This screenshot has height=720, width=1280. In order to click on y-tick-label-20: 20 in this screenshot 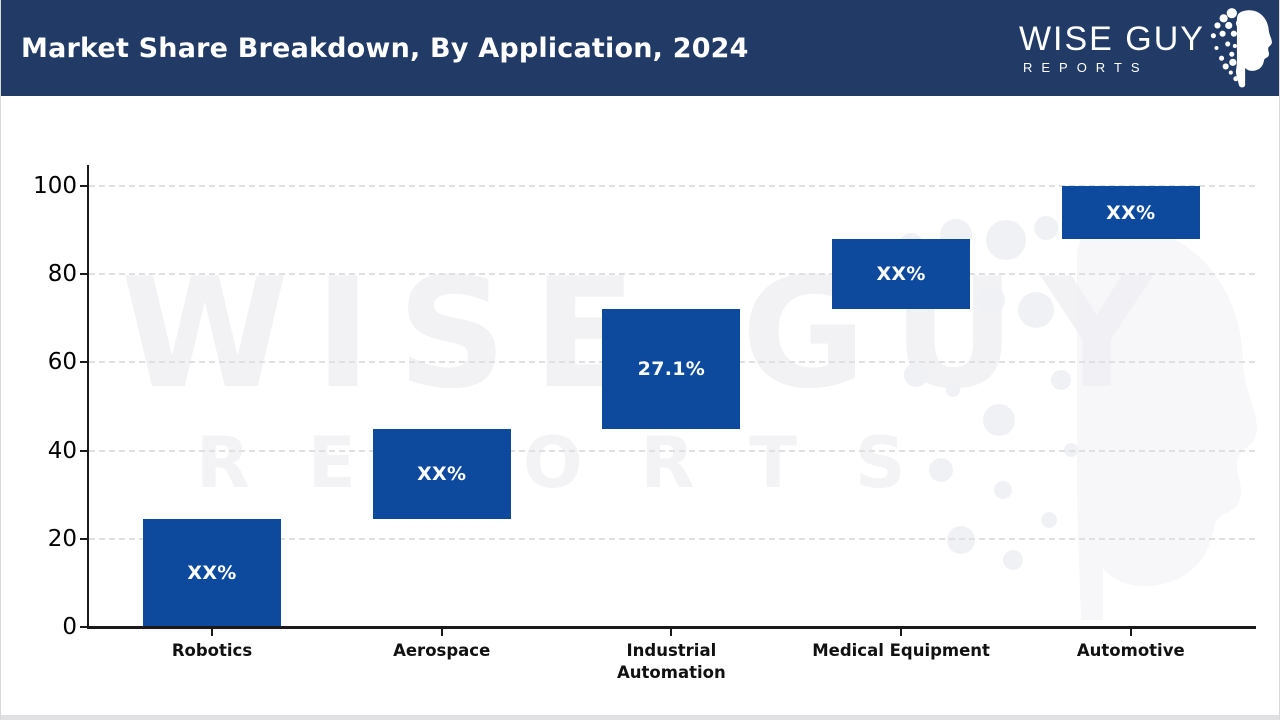, I will do `click(62, 538)`.